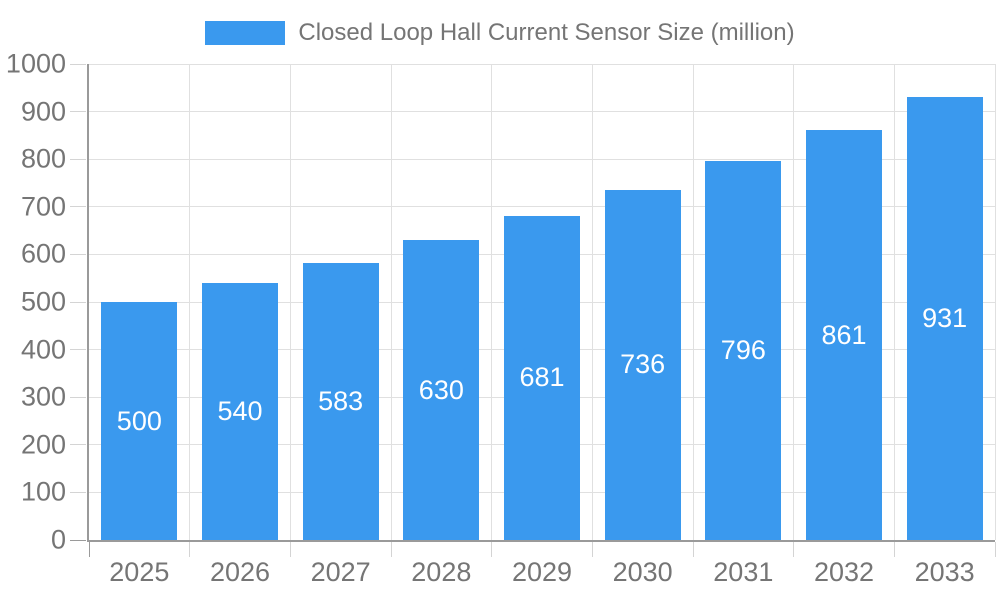 The height and width of the screenshot is (600, 1000). I want to click on y-tick-label: 500, so click(43, 301).